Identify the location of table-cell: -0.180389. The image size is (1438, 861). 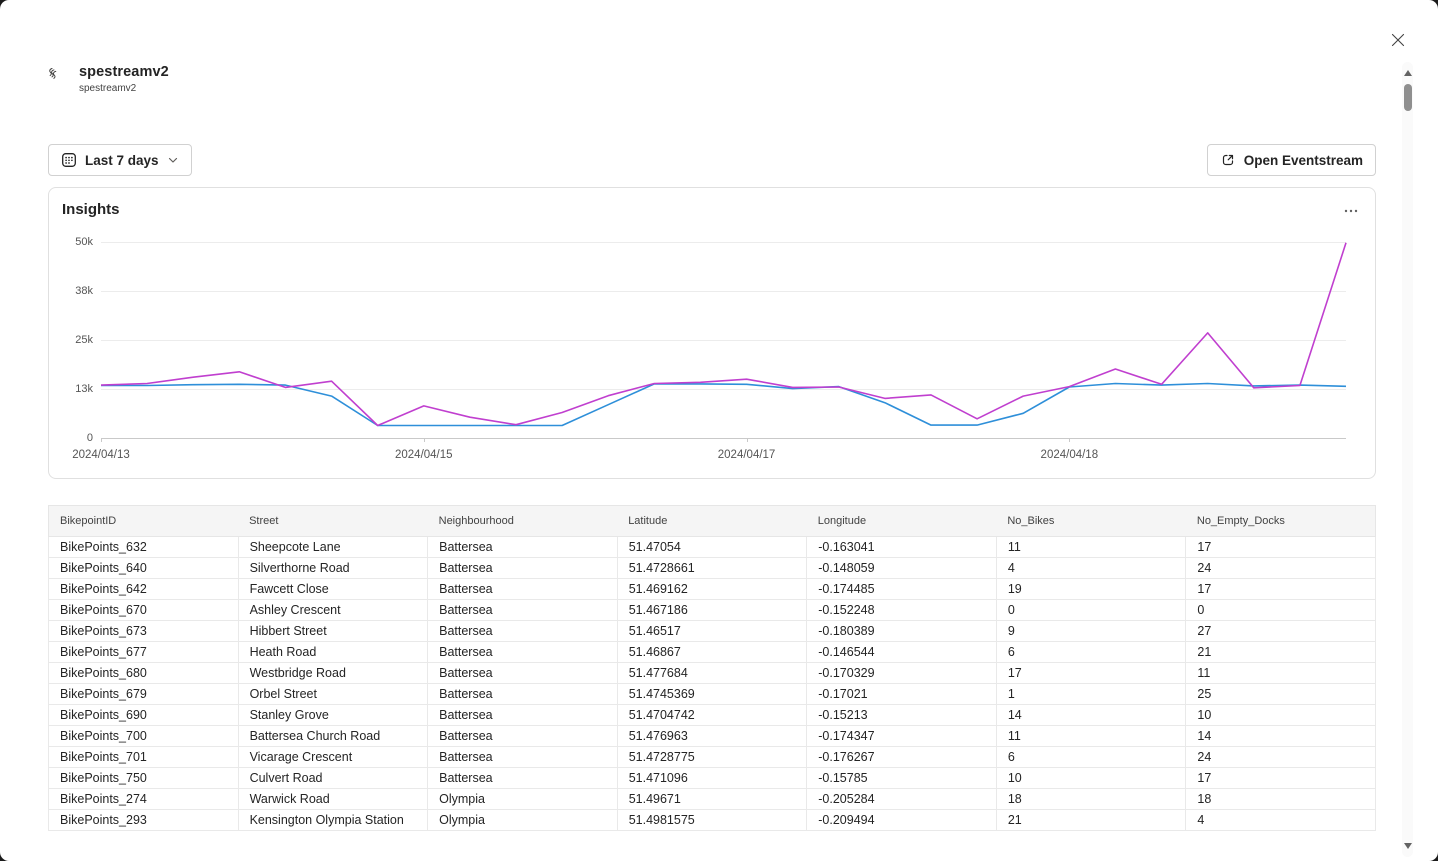
(901, 631).